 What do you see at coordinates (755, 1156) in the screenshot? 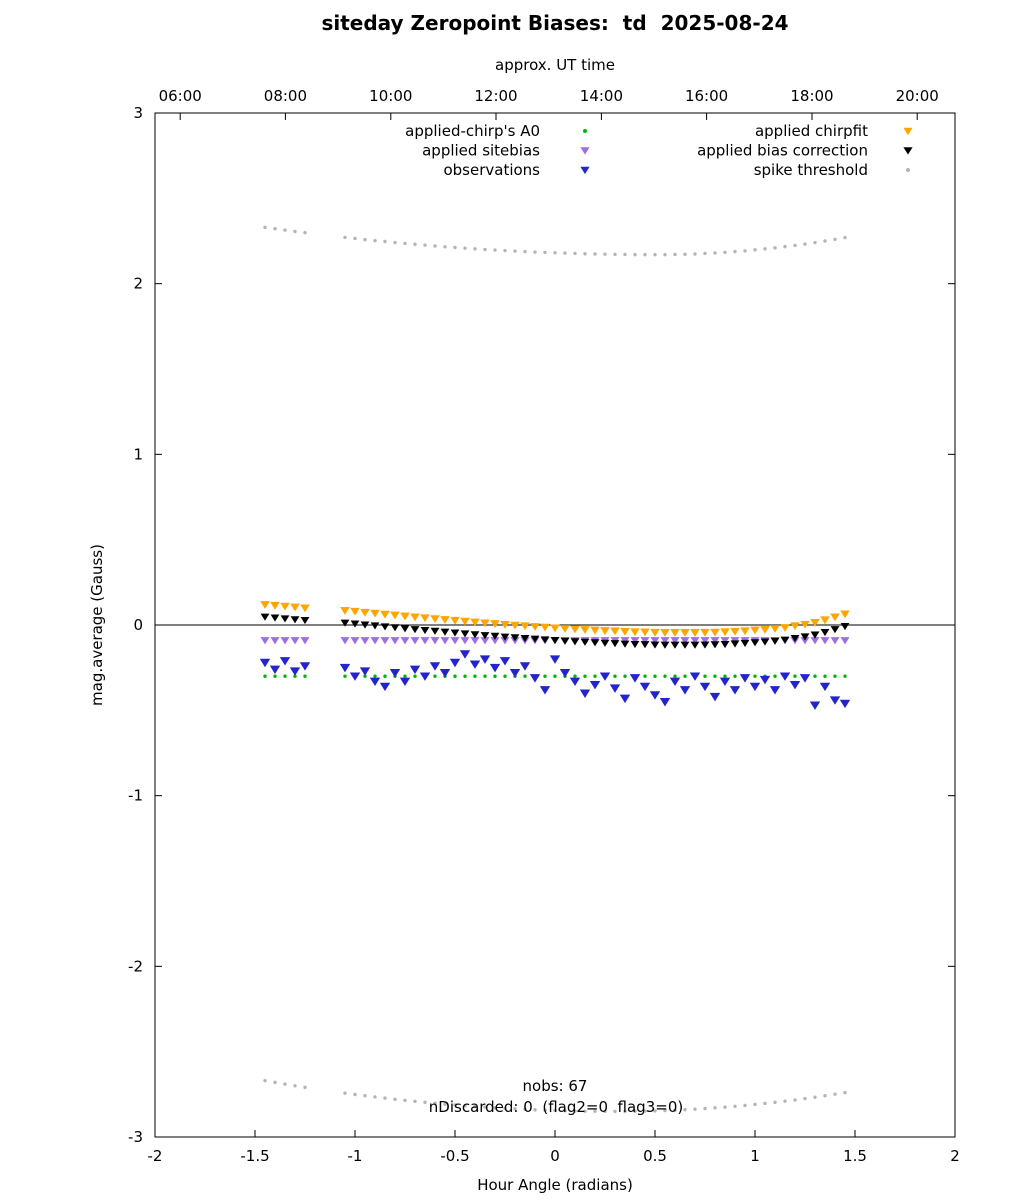
I see `x-tick-label: 1` at bounding box center [755, 1156].